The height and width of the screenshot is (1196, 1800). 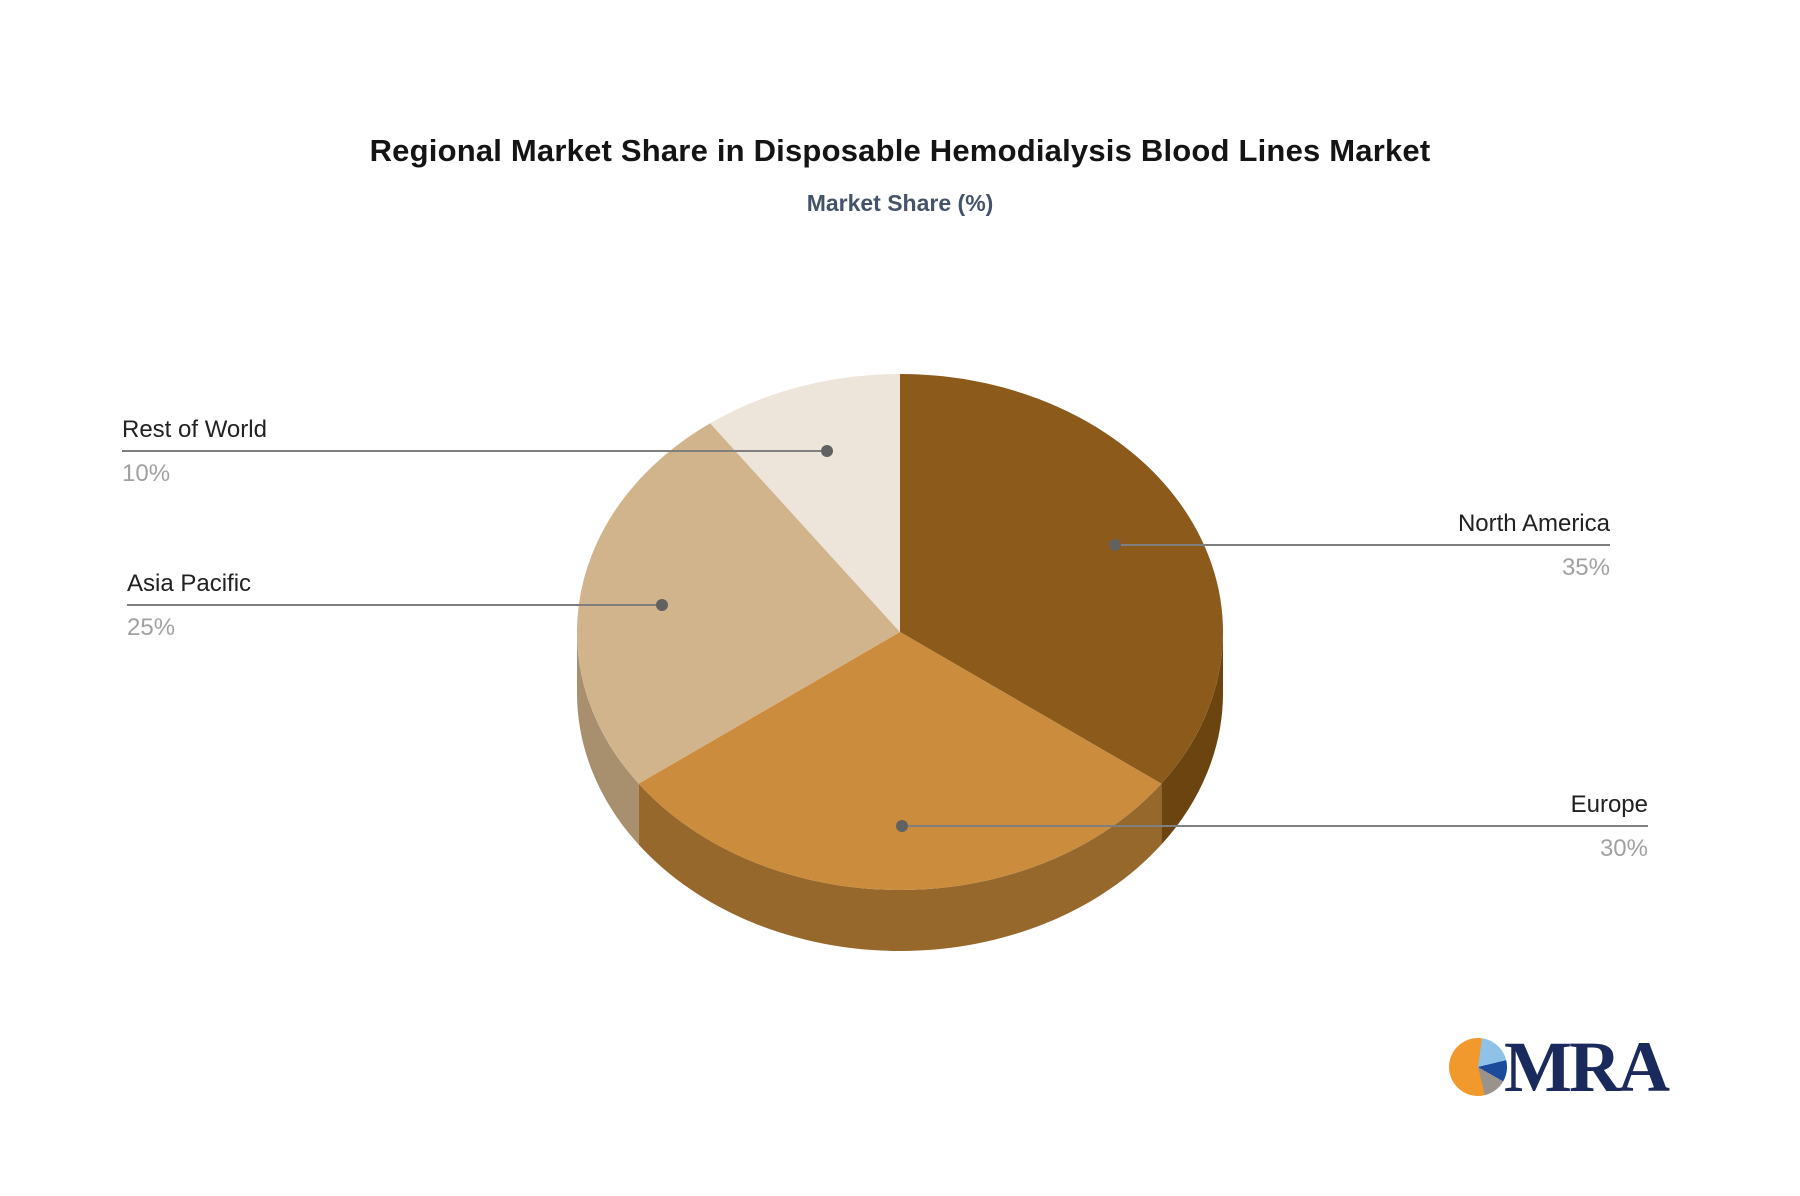 I want to click on slice-value: 25%, so click(x=151, y=627).